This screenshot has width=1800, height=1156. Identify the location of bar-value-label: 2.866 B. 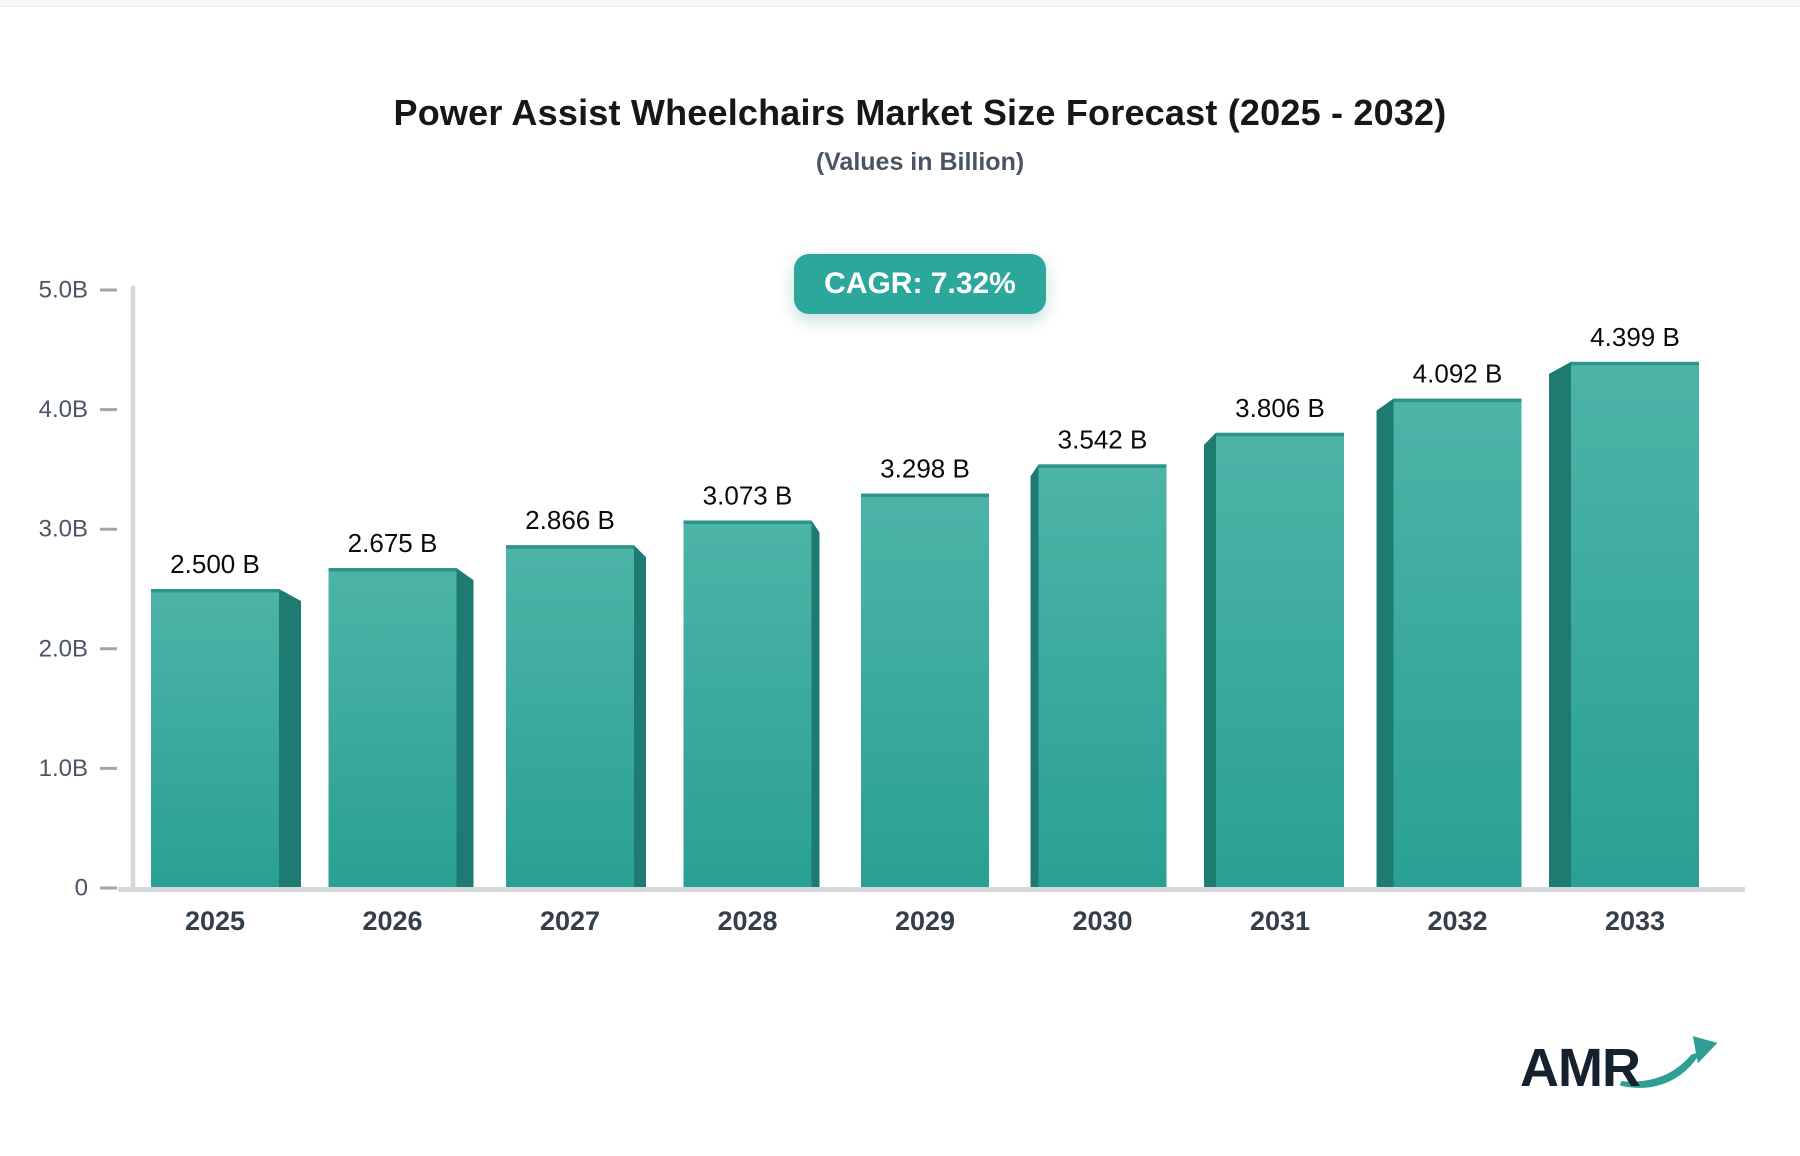
(570, 520).